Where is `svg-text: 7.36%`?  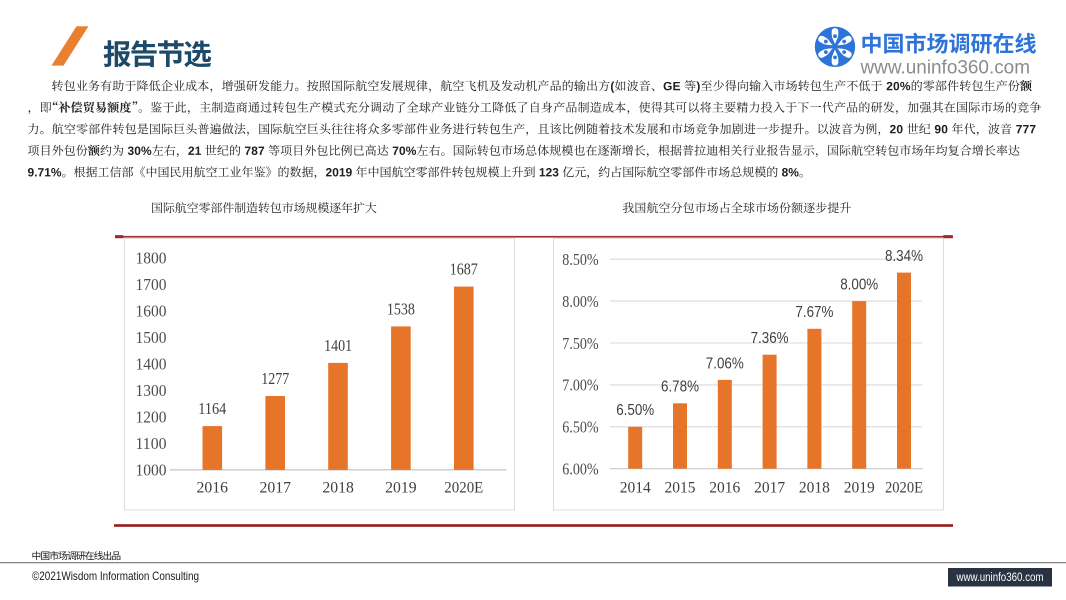
svg-text: 7.36% is located at coordinates (770, 338).